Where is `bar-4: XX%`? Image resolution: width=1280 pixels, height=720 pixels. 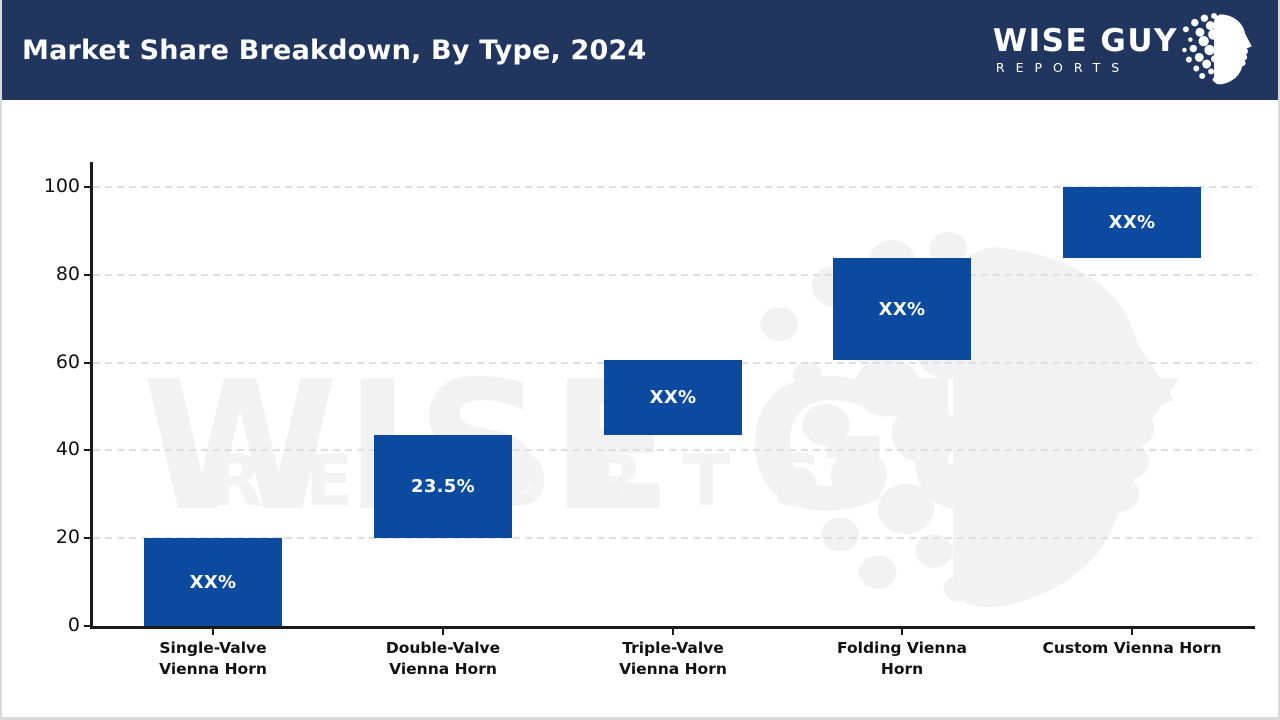
bar-4: XX% is located at coordinates (902, 309).